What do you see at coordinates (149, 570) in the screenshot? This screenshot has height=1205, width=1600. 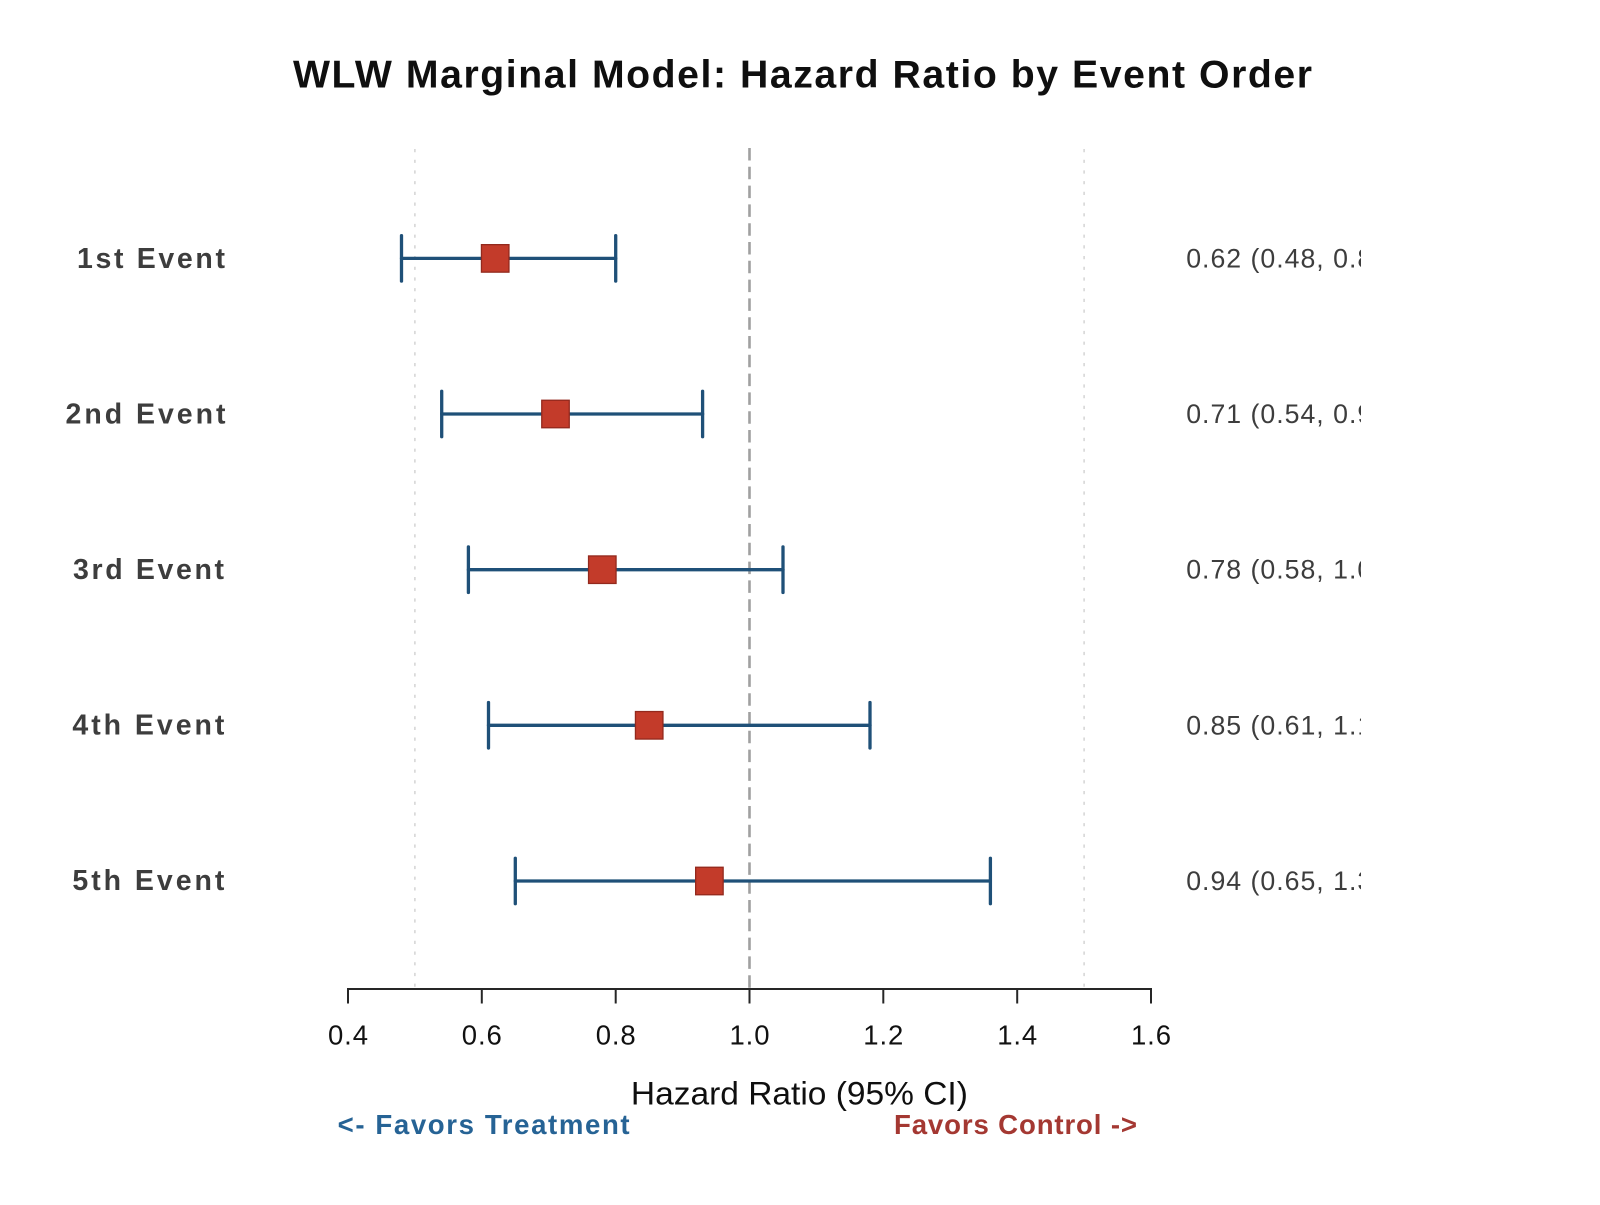 I see `svg-text: 3rd Event` at bounding box center [149, 570].